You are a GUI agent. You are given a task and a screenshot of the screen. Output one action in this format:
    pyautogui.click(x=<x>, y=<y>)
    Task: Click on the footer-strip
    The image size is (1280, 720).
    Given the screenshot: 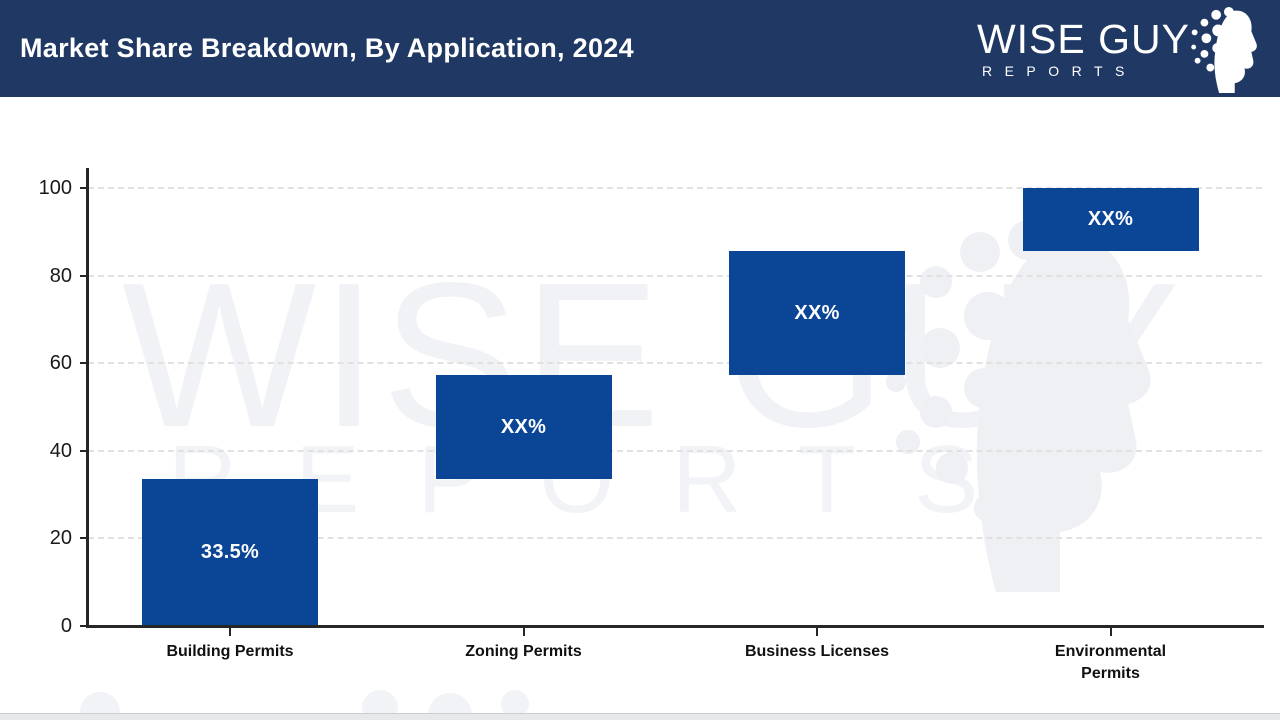 What is the action you would take?
    pyautogui.click(x=640, y=716)
    